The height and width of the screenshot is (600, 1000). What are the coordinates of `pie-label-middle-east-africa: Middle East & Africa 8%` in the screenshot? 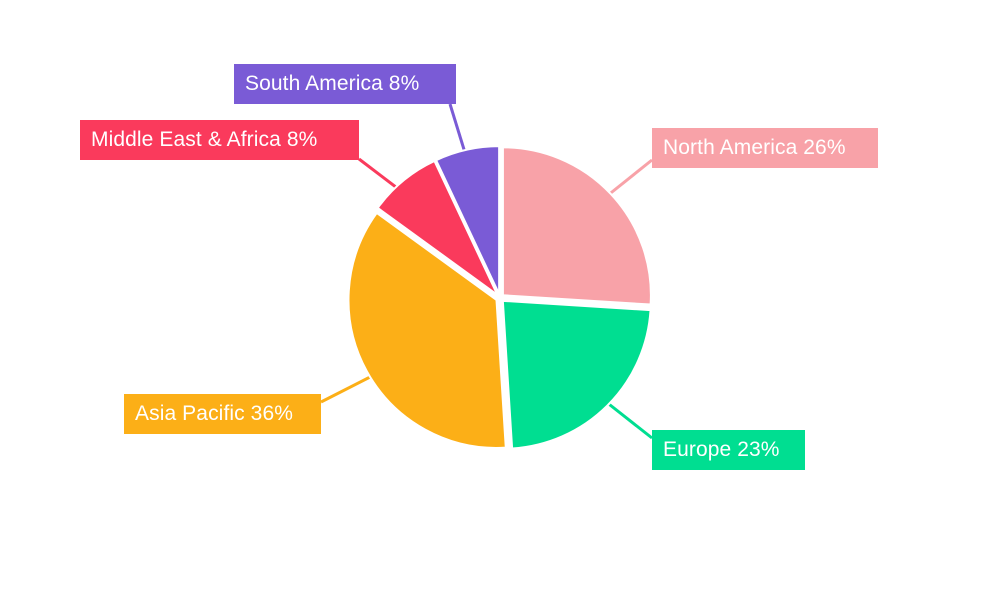 It's located at (219, 140).